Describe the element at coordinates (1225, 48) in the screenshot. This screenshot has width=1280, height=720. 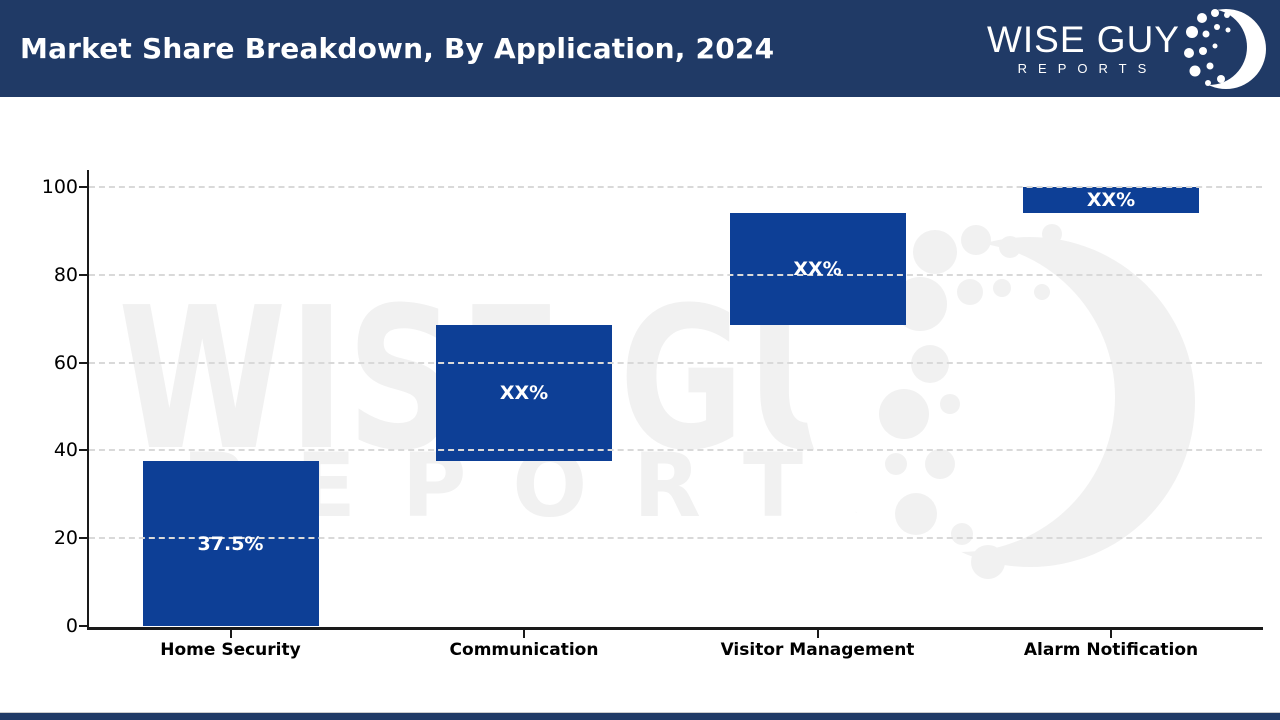
I see `dotted-head-icon` at that location.